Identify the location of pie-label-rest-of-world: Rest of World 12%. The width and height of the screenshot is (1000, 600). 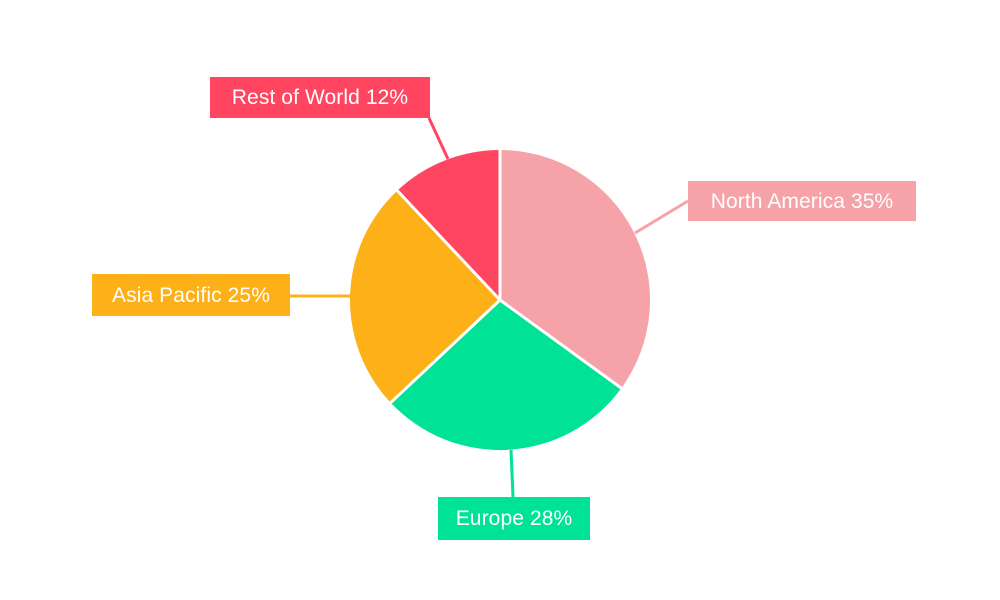
(320, 97).